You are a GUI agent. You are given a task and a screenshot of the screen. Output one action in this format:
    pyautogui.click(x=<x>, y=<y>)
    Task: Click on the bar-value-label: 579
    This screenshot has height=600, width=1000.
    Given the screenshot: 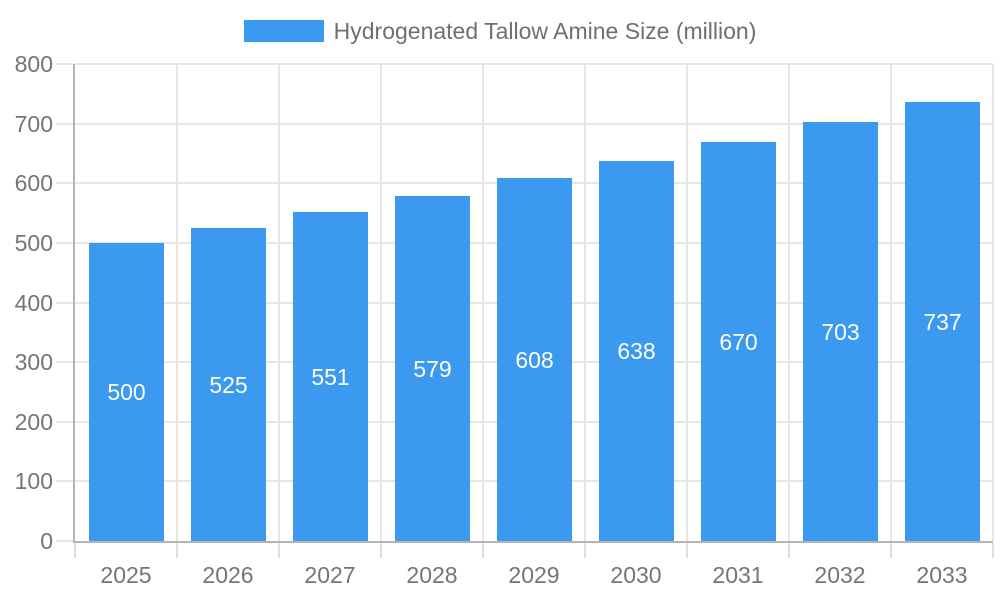 What is the action you would take?
    pyautogui.click(x=432, y=368)
    